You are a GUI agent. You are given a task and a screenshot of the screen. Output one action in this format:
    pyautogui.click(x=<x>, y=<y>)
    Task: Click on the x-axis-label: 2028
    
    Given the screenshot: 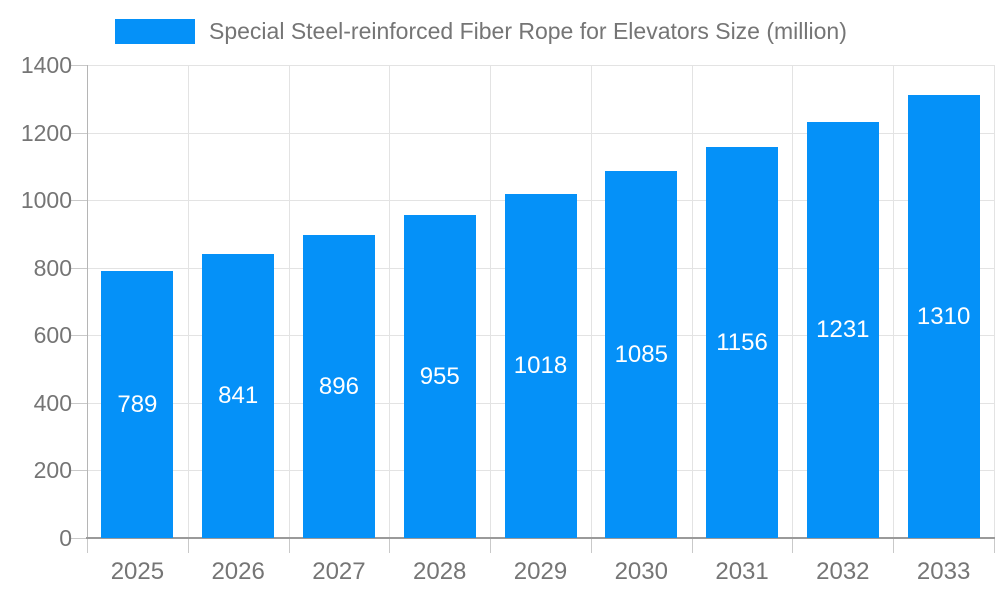 What is the action you would take?
    pyautogui.click(x=440, y=571)
    